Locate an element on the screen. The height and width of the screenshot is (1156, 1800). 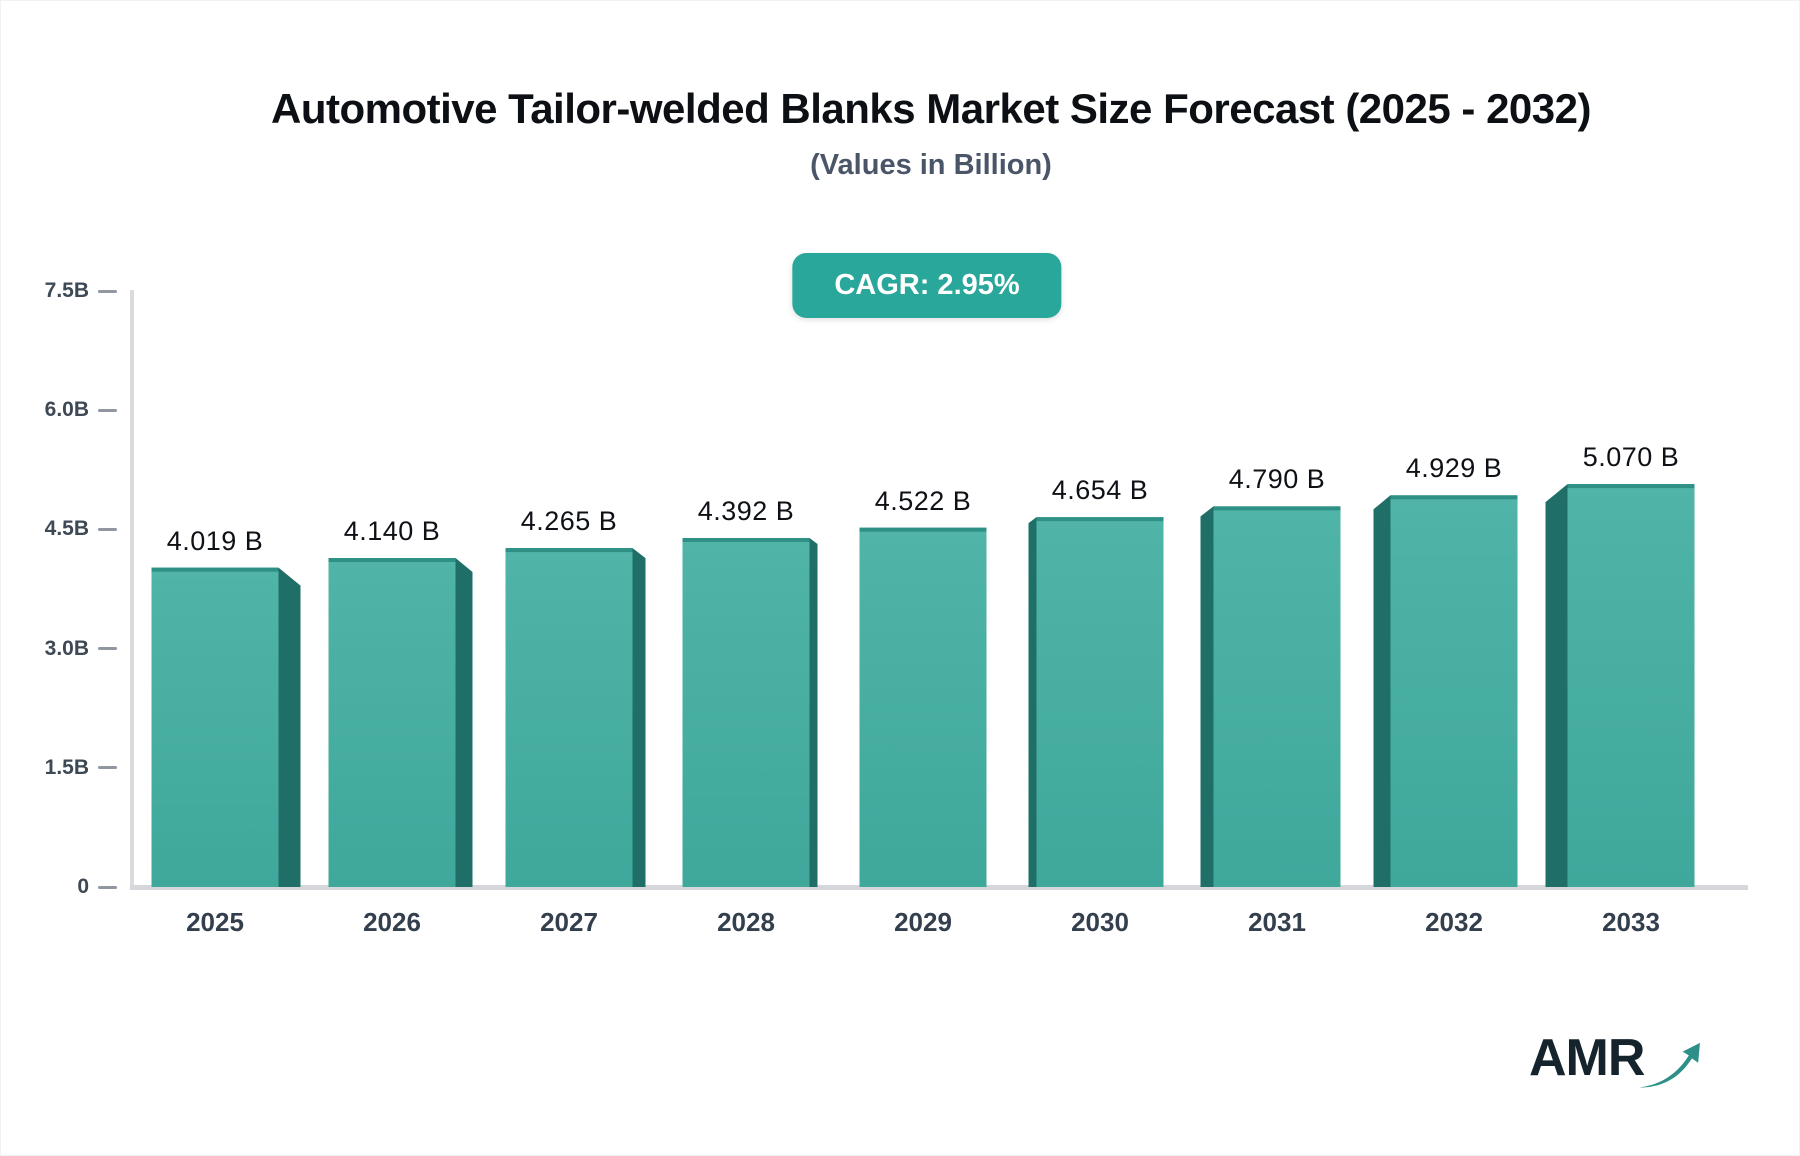
x-axis-label: 2029 is located at coordinates (923, 922).